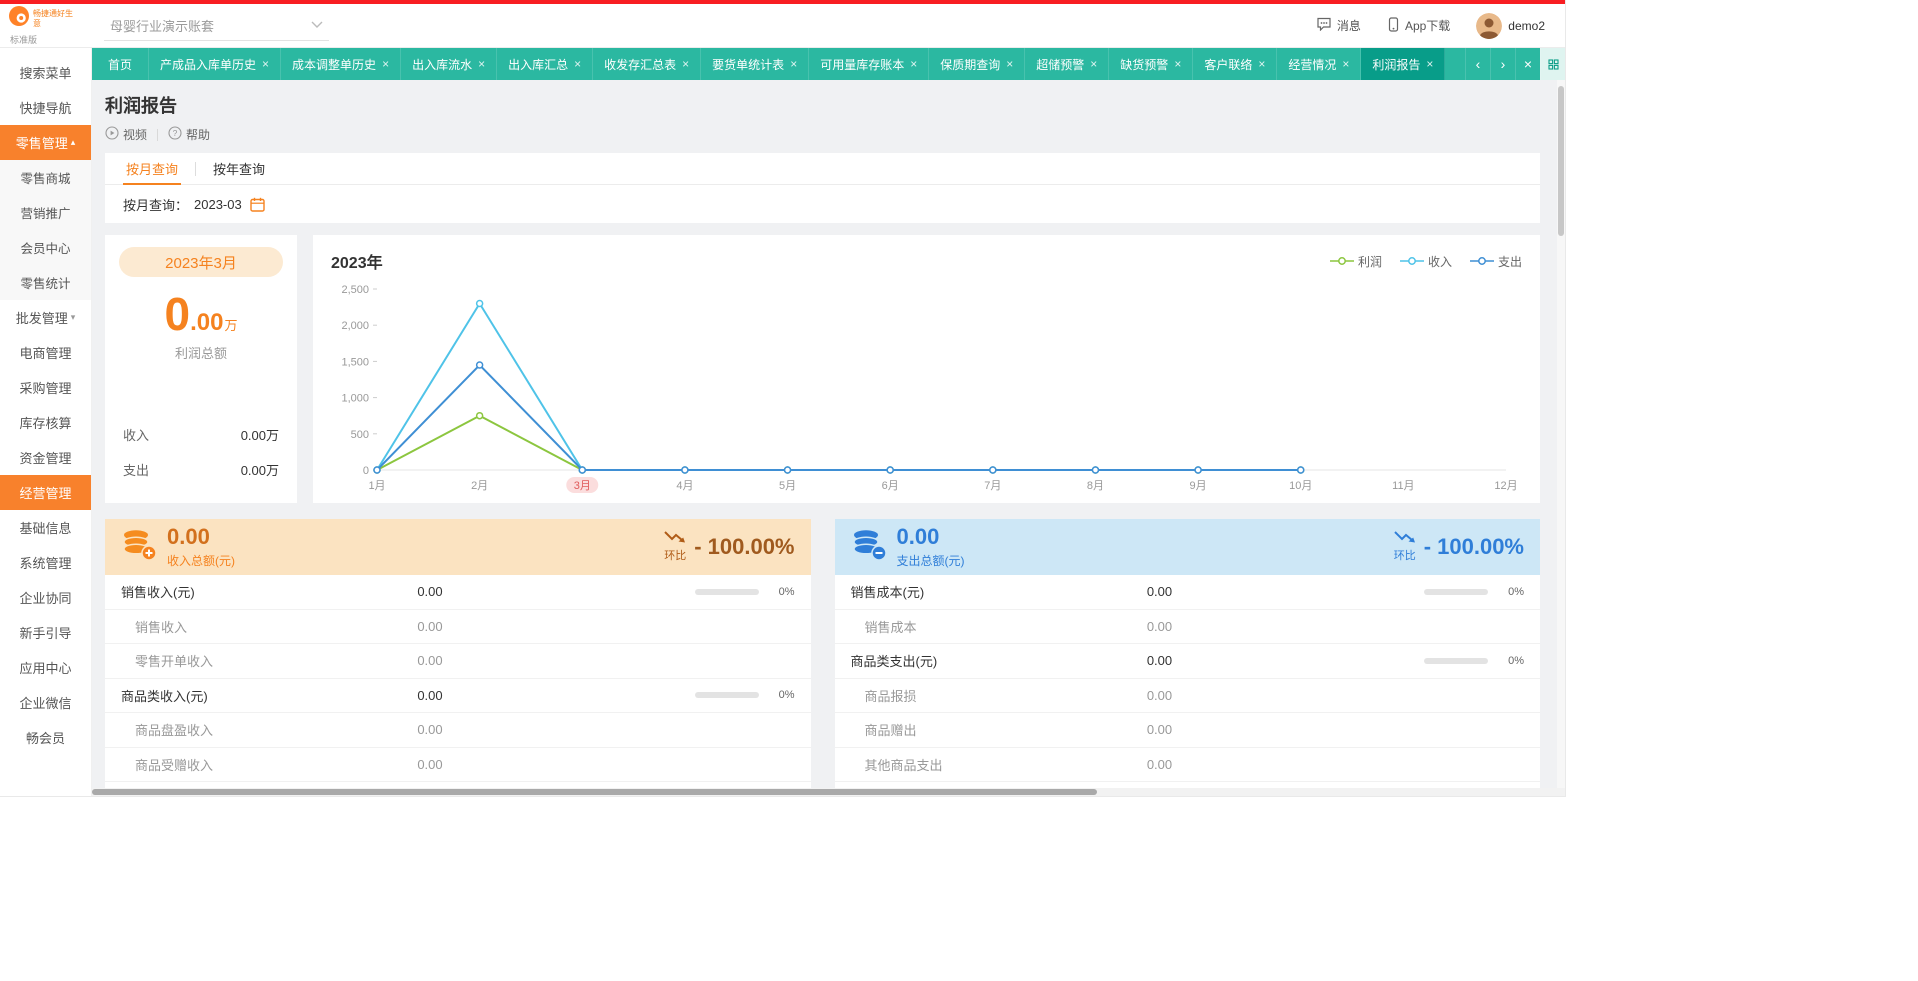 Image resolution: width=1918 pixels, height=981 pixels. What do you see at coordinates (200, 353) in the screenshot?
I see `profit-amount-label: 利润总额` at bounding box center [200, 353].